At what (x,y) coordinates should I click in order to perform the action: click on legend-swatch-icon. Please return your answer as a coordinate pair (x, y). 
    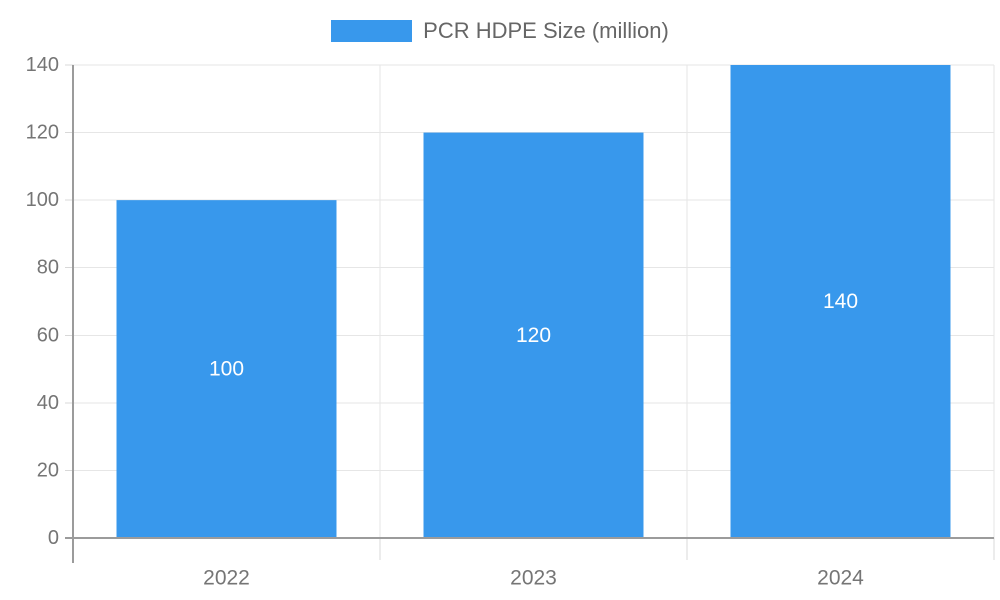
    Looking at the image, I should click on (372, 31).